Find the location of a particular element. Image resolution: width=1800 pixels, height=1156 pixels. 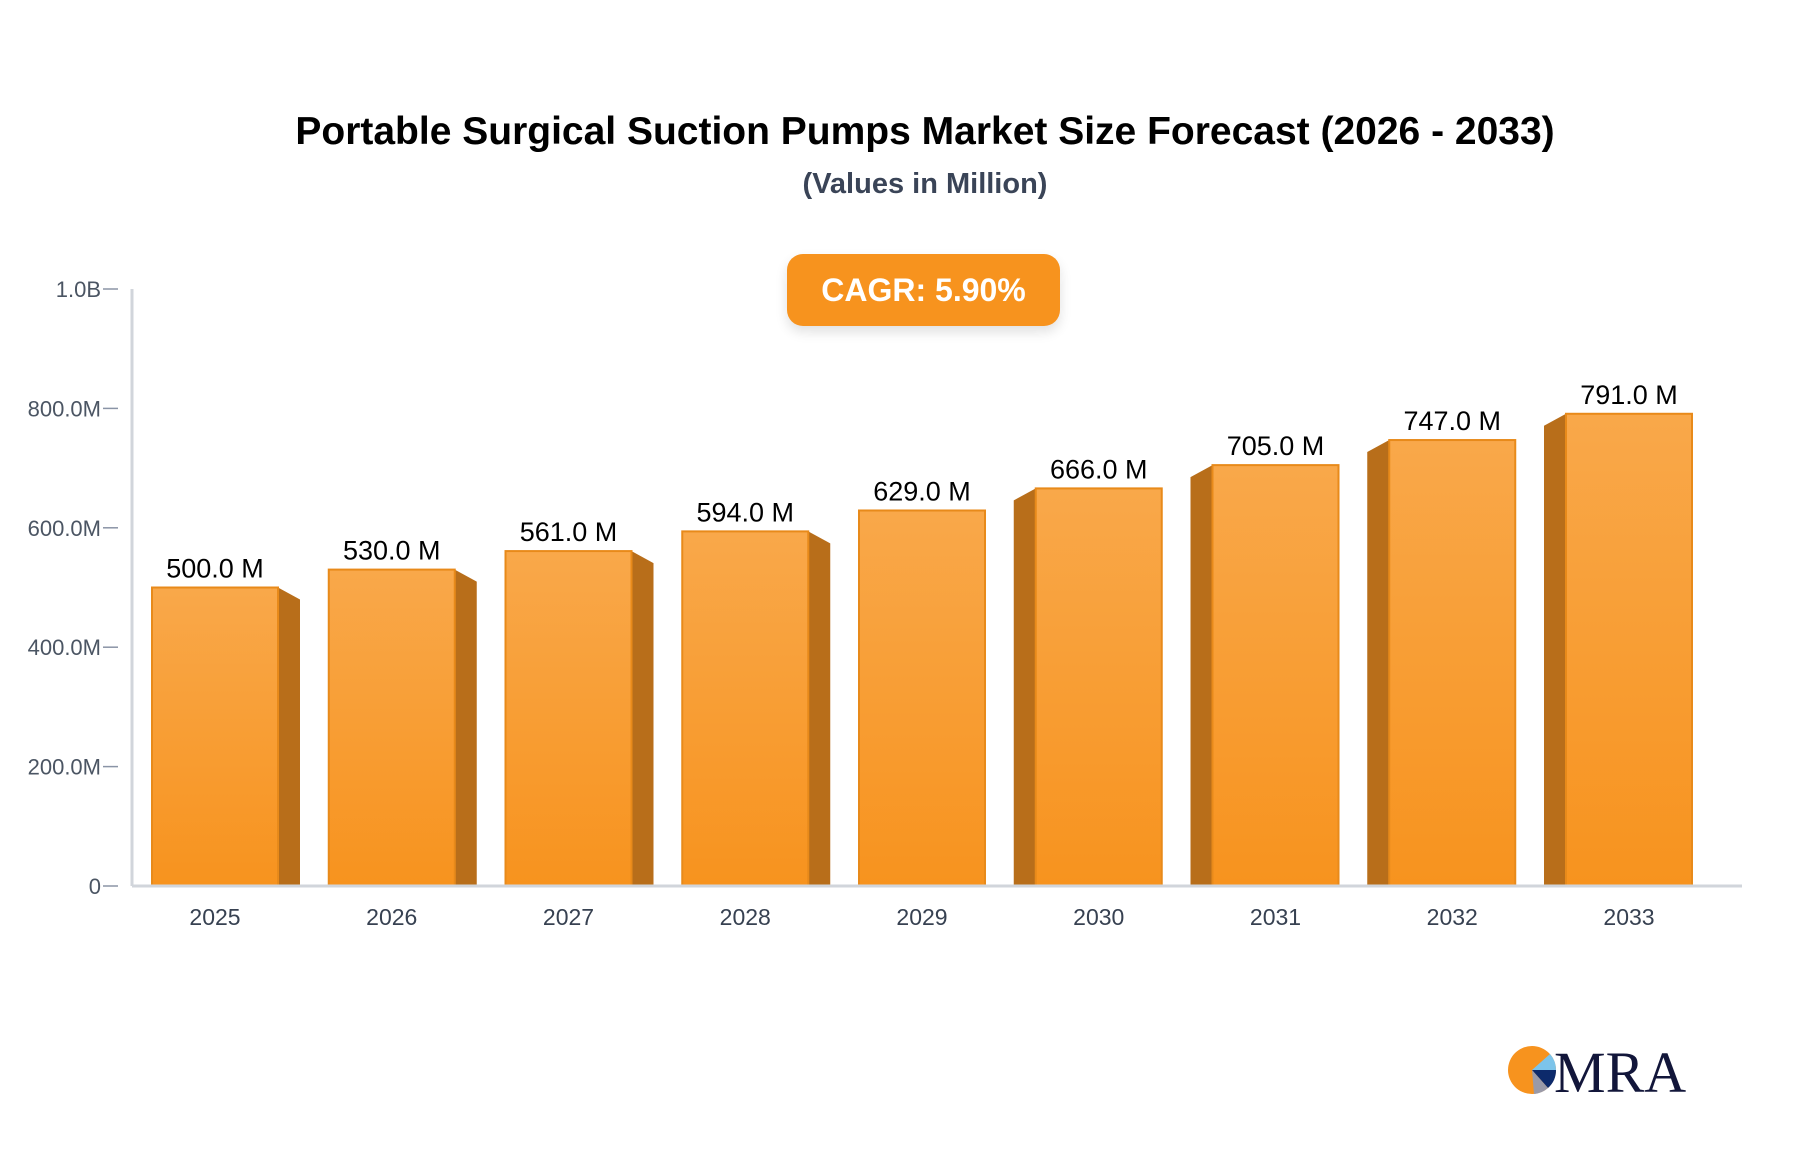

mra-logo: MRA is located at coordinates (1601, 1070).